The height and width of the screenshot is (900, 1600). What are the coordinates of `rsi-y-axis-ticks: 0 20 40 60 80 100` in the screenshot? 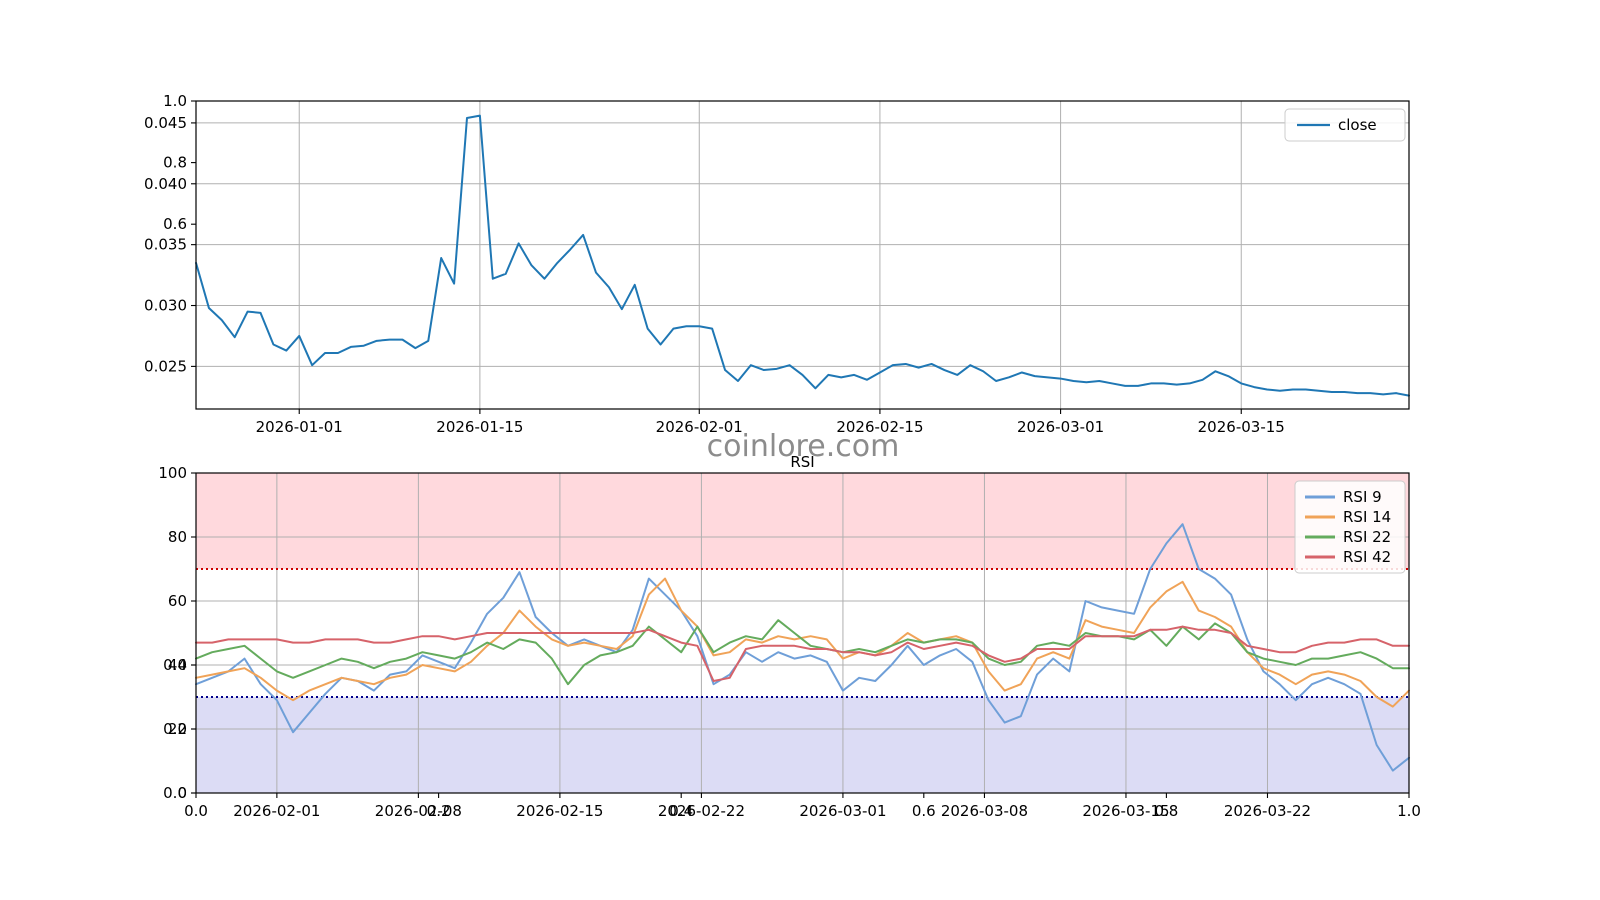 It's located at (177, 633).